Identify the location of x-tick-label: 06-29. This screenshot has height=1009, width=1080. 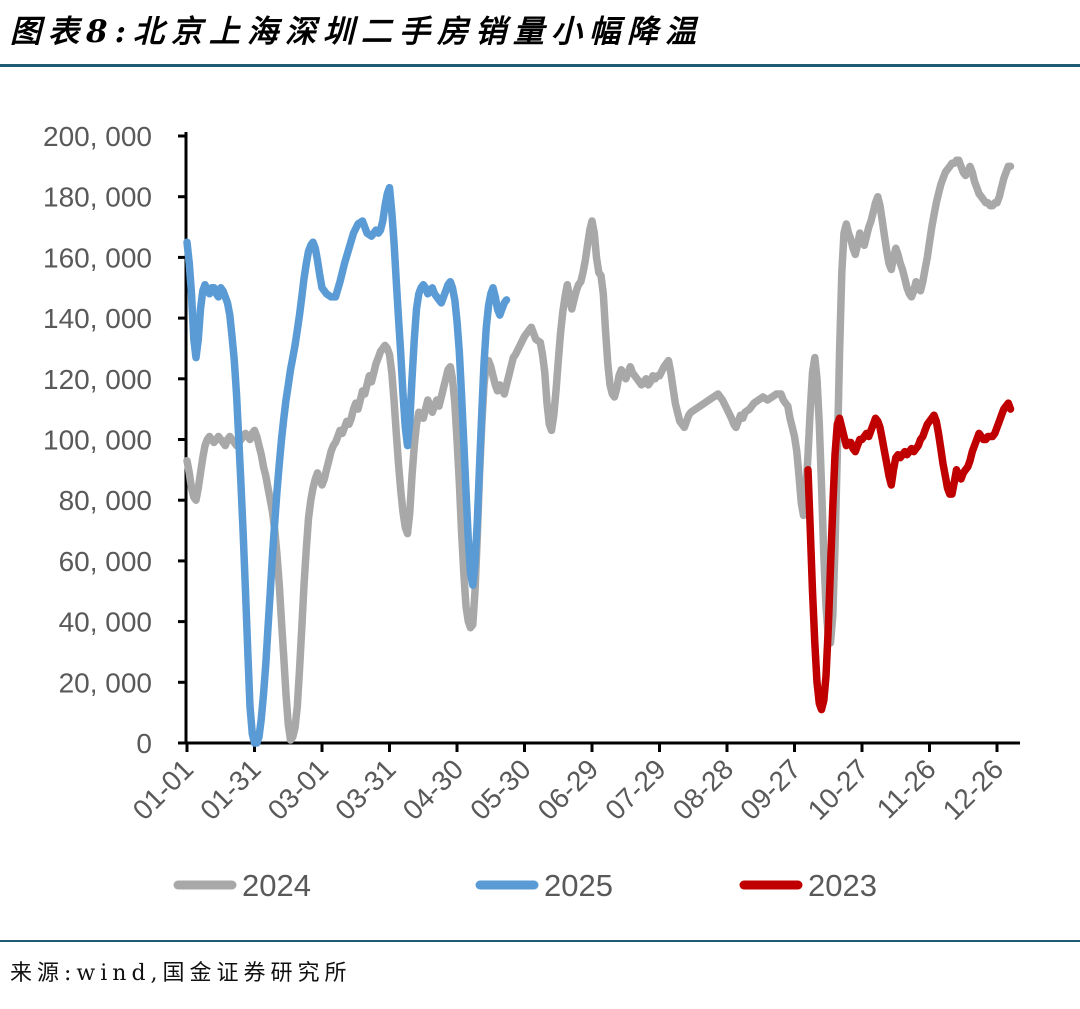
(568, 789).